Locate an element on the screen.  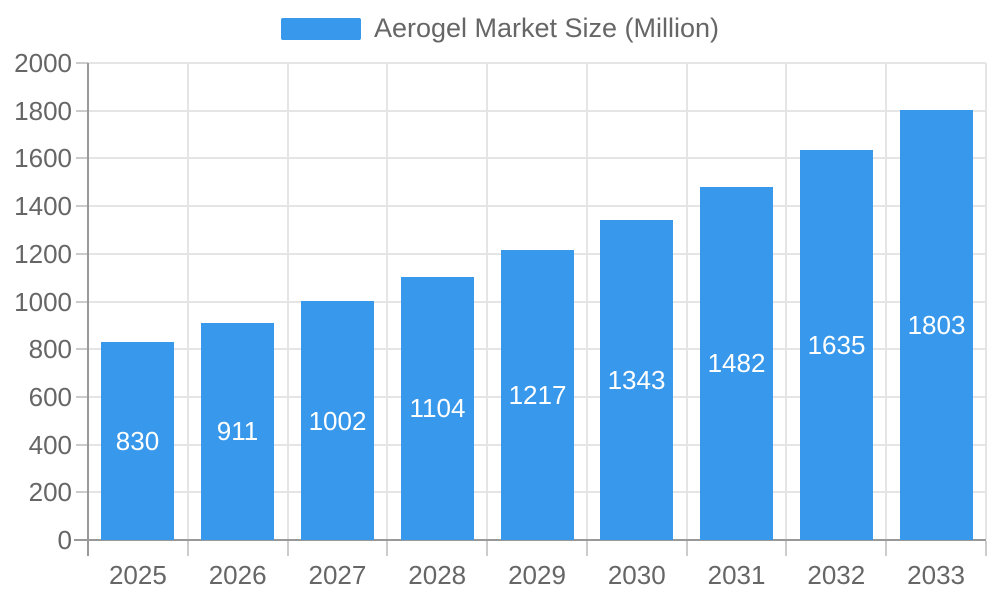
y-axis-label: 800 is located at coordinates (50, 349).